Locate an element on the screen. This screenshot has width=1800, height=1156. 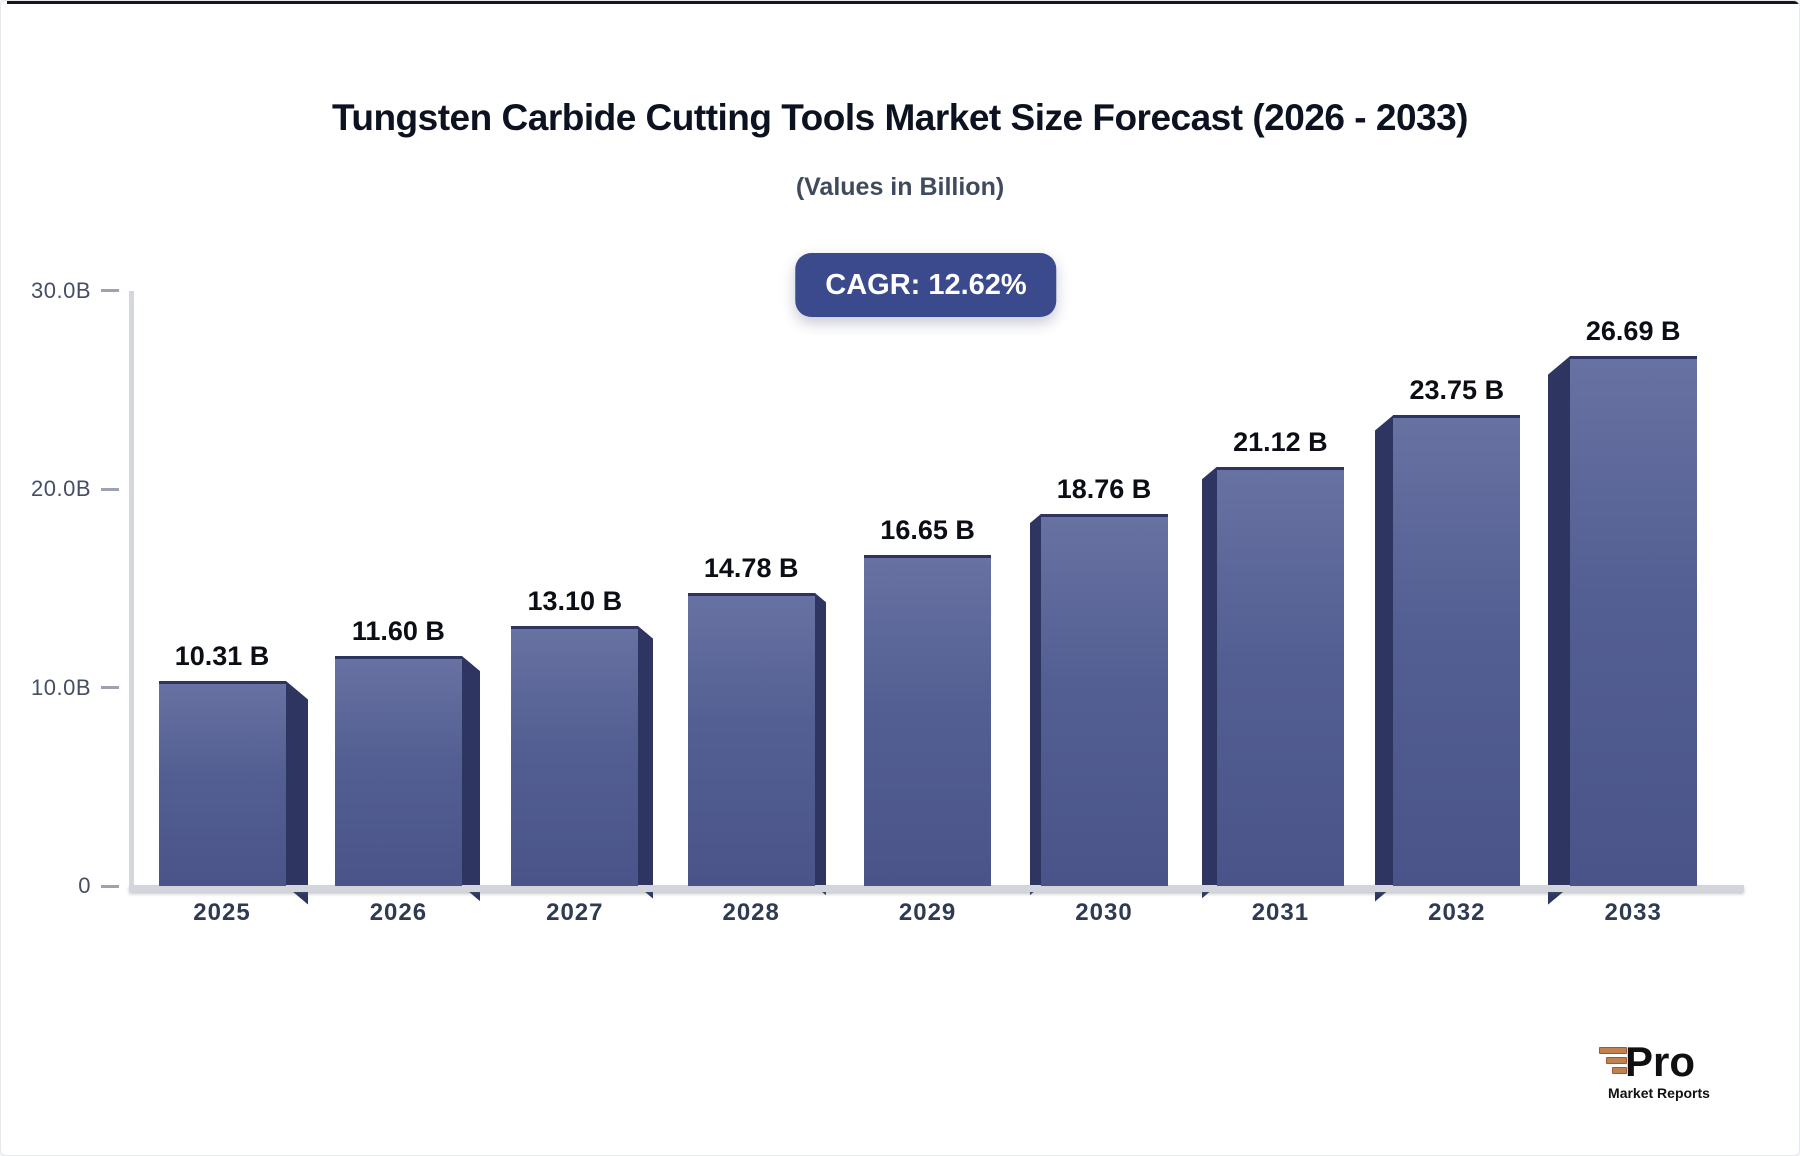
chart-subtitle: (Values in Billion) is located at coordinates (900, 187).